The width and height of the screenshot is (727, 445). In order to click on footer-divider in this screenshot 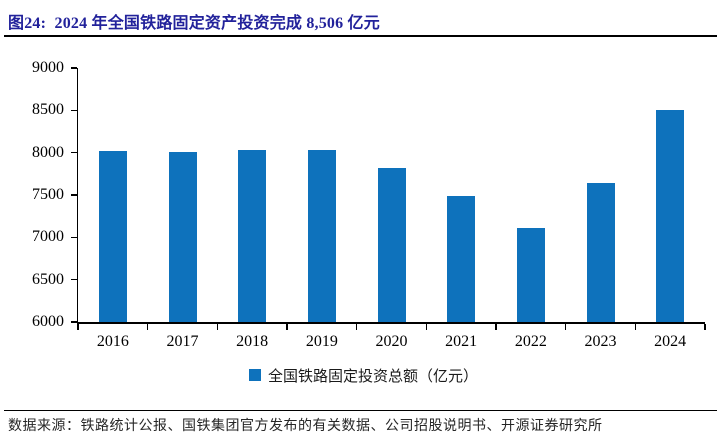, I will do `click(360, 410)`.